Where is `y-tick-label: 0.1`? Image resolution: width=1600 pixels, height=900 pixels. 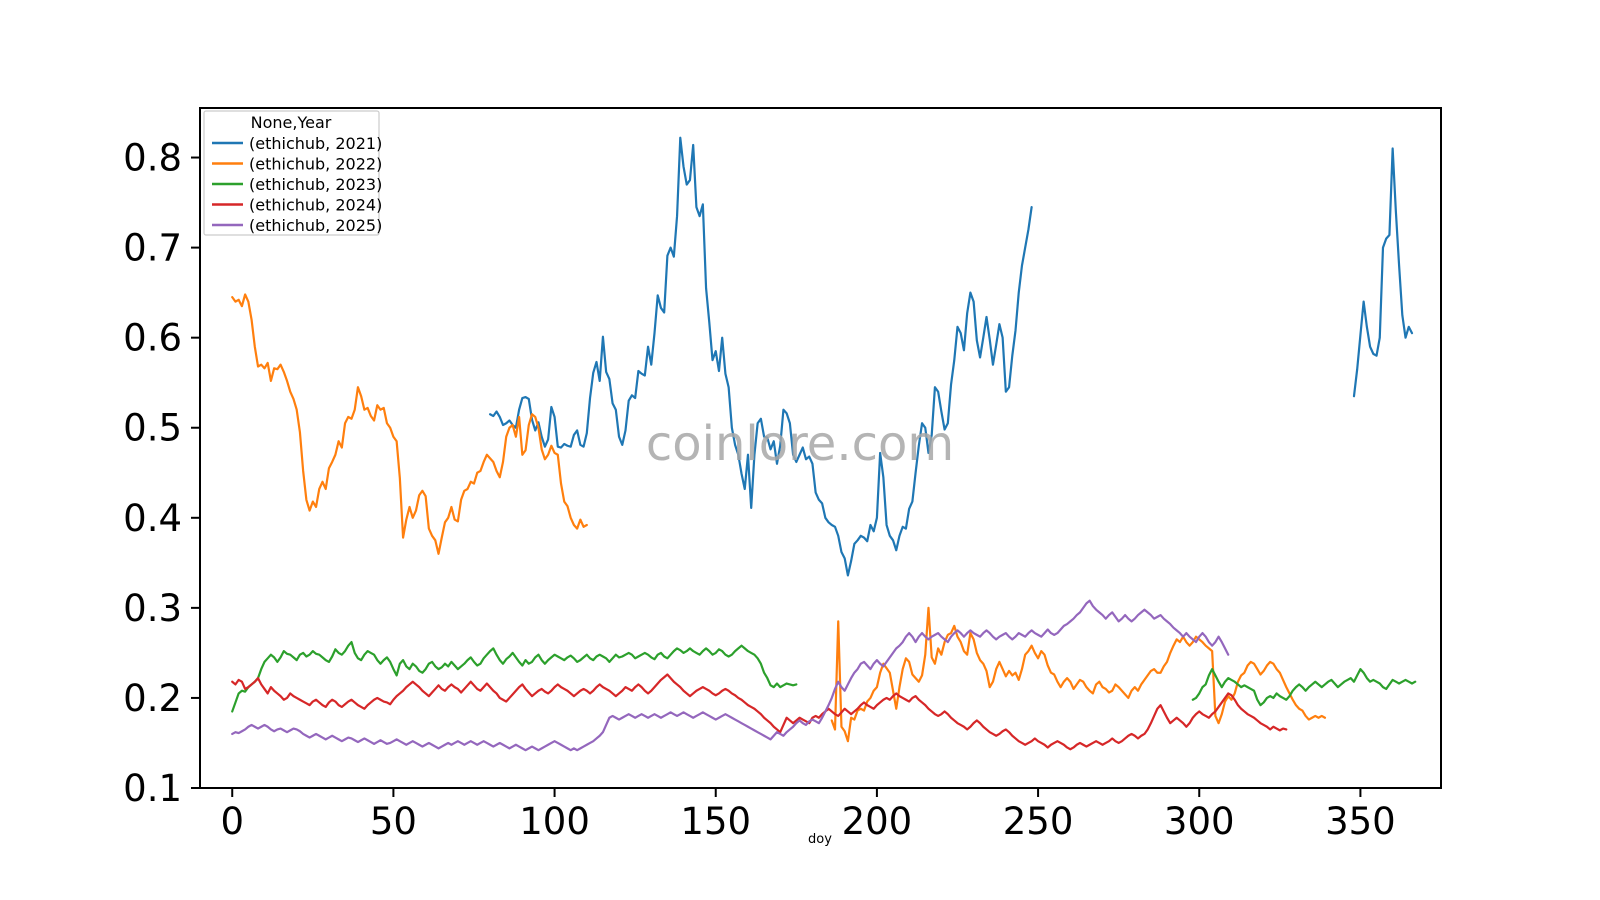 y-tick-label: 0.1 is located at coordinates (152, 788).